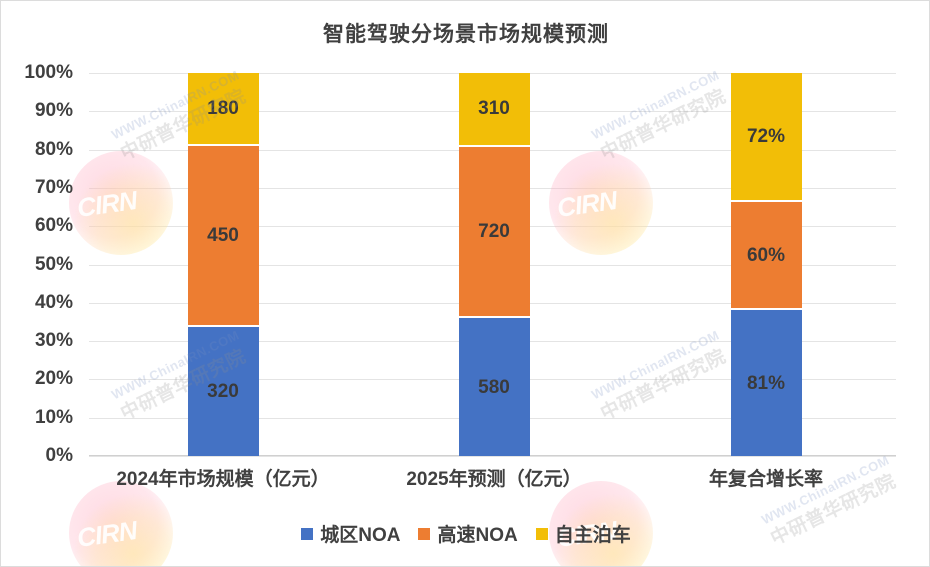  I want to click on legend-item-3: 自主泊车, so click(583, 533).